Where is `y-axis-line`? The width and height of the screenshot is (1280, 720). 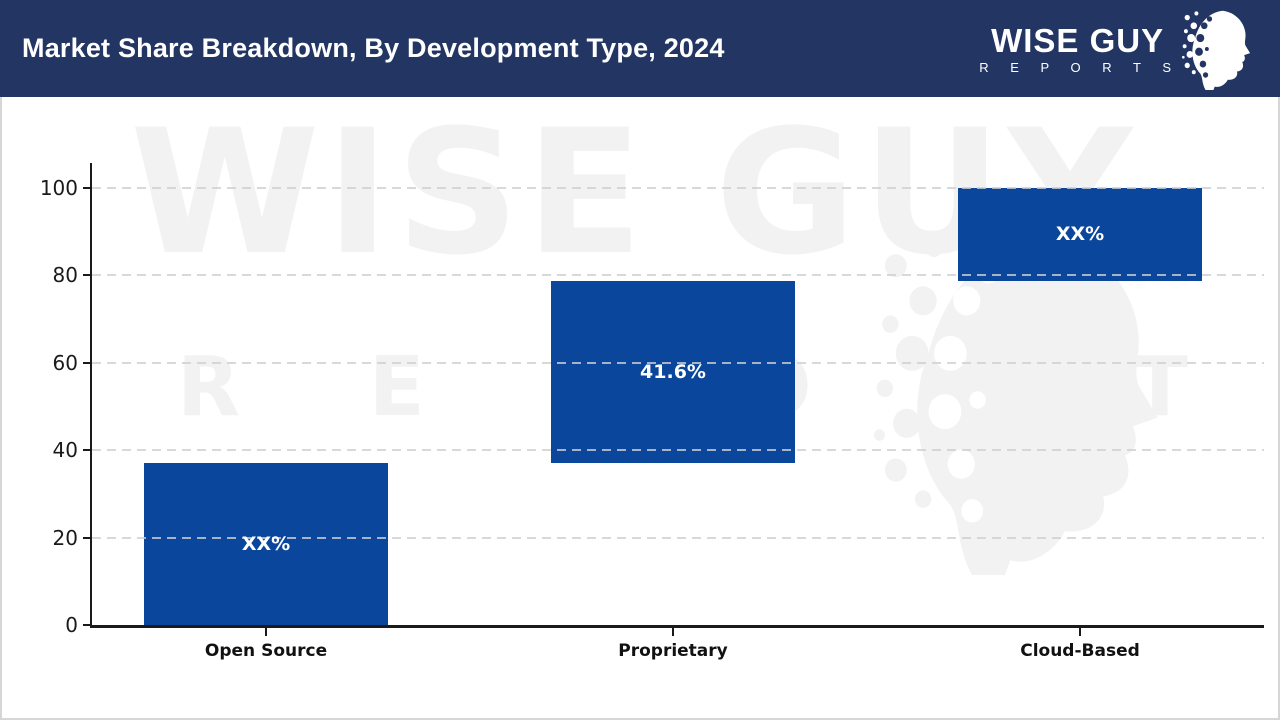 y-axis-line is located at coordinates (91, 395).